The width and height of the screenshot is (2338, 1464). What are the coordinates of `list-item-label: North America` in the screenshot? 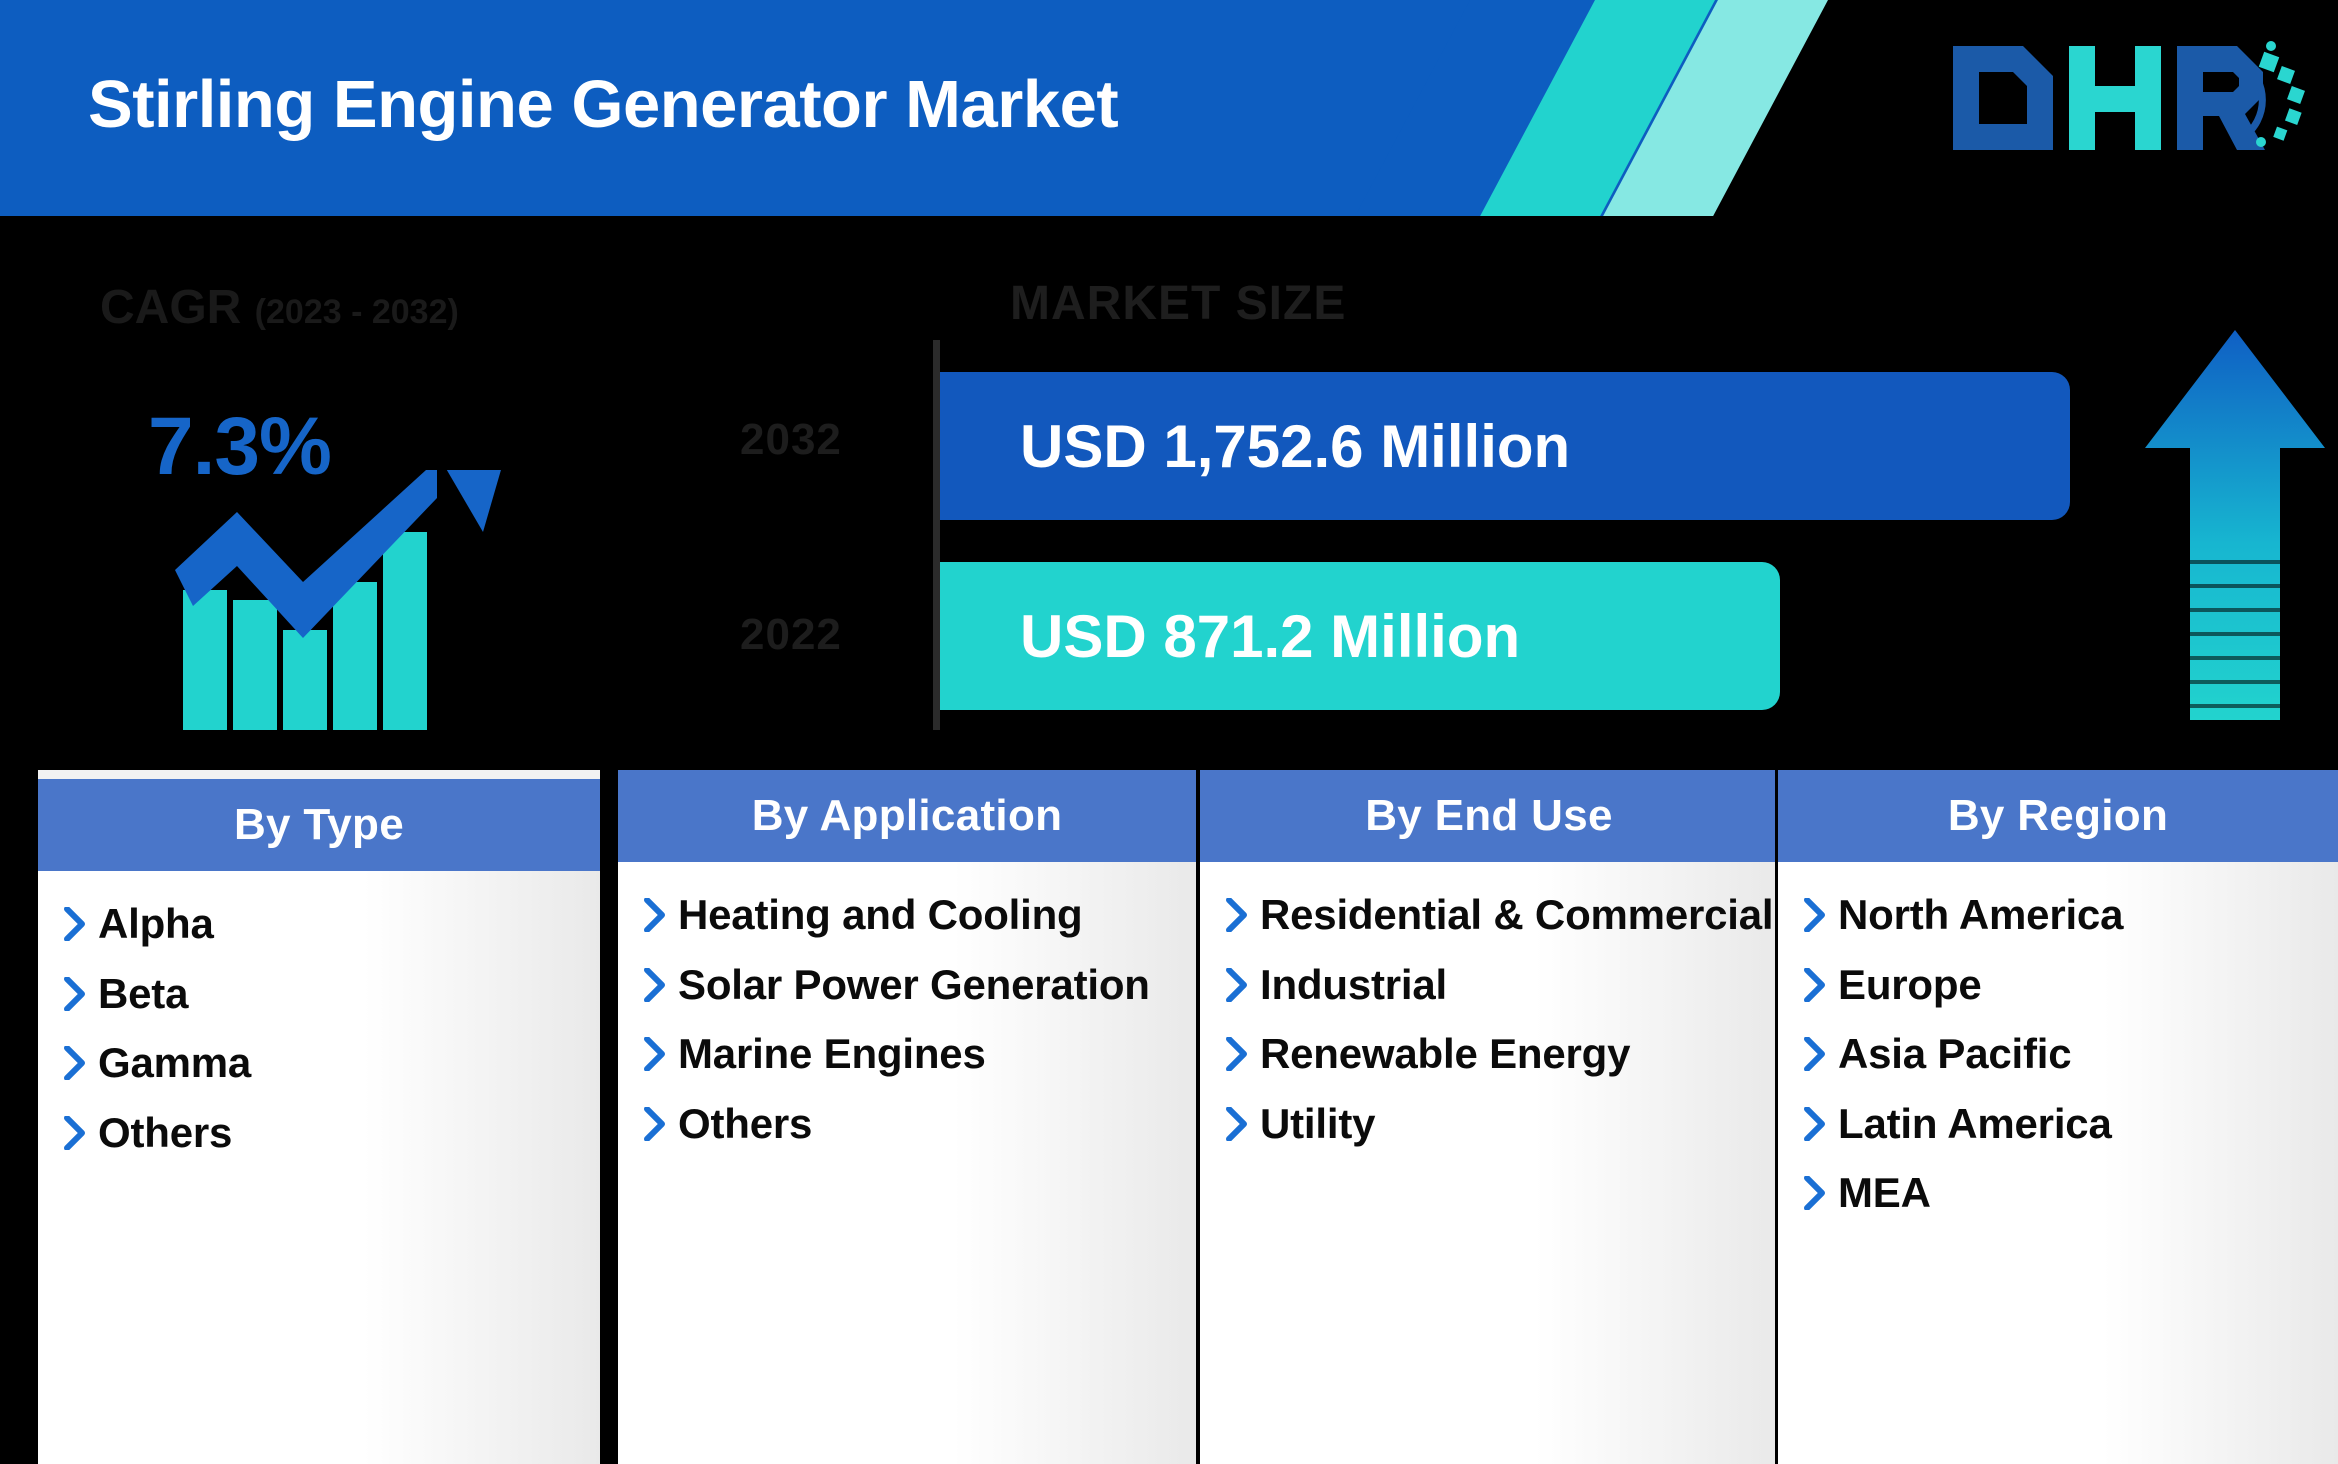 It's located at (1981, 914).